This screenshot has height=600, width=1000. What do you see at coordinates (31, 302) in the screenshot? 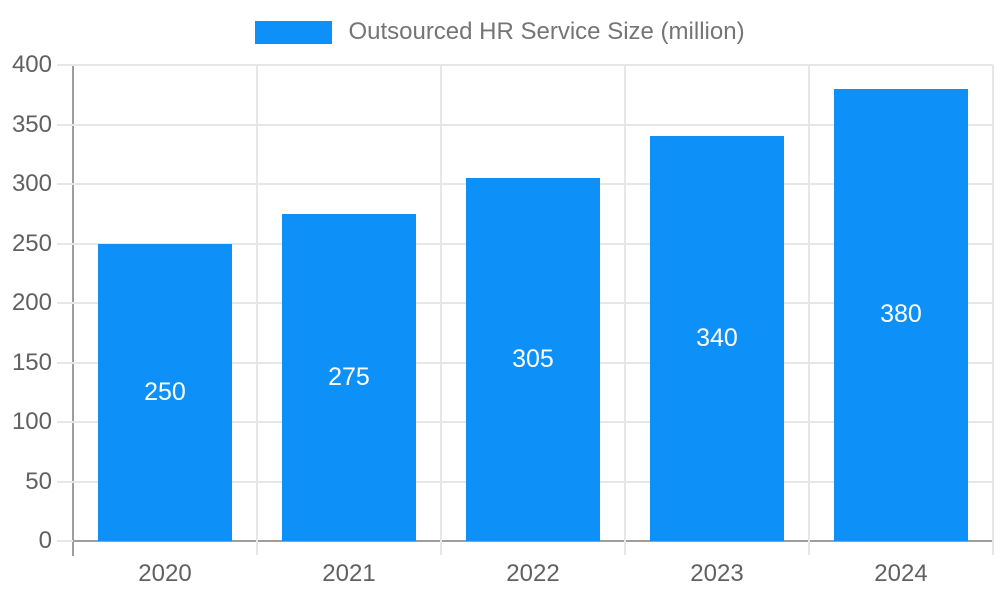
I see `y-axis-label: 200` at bounding box center [31, 302].